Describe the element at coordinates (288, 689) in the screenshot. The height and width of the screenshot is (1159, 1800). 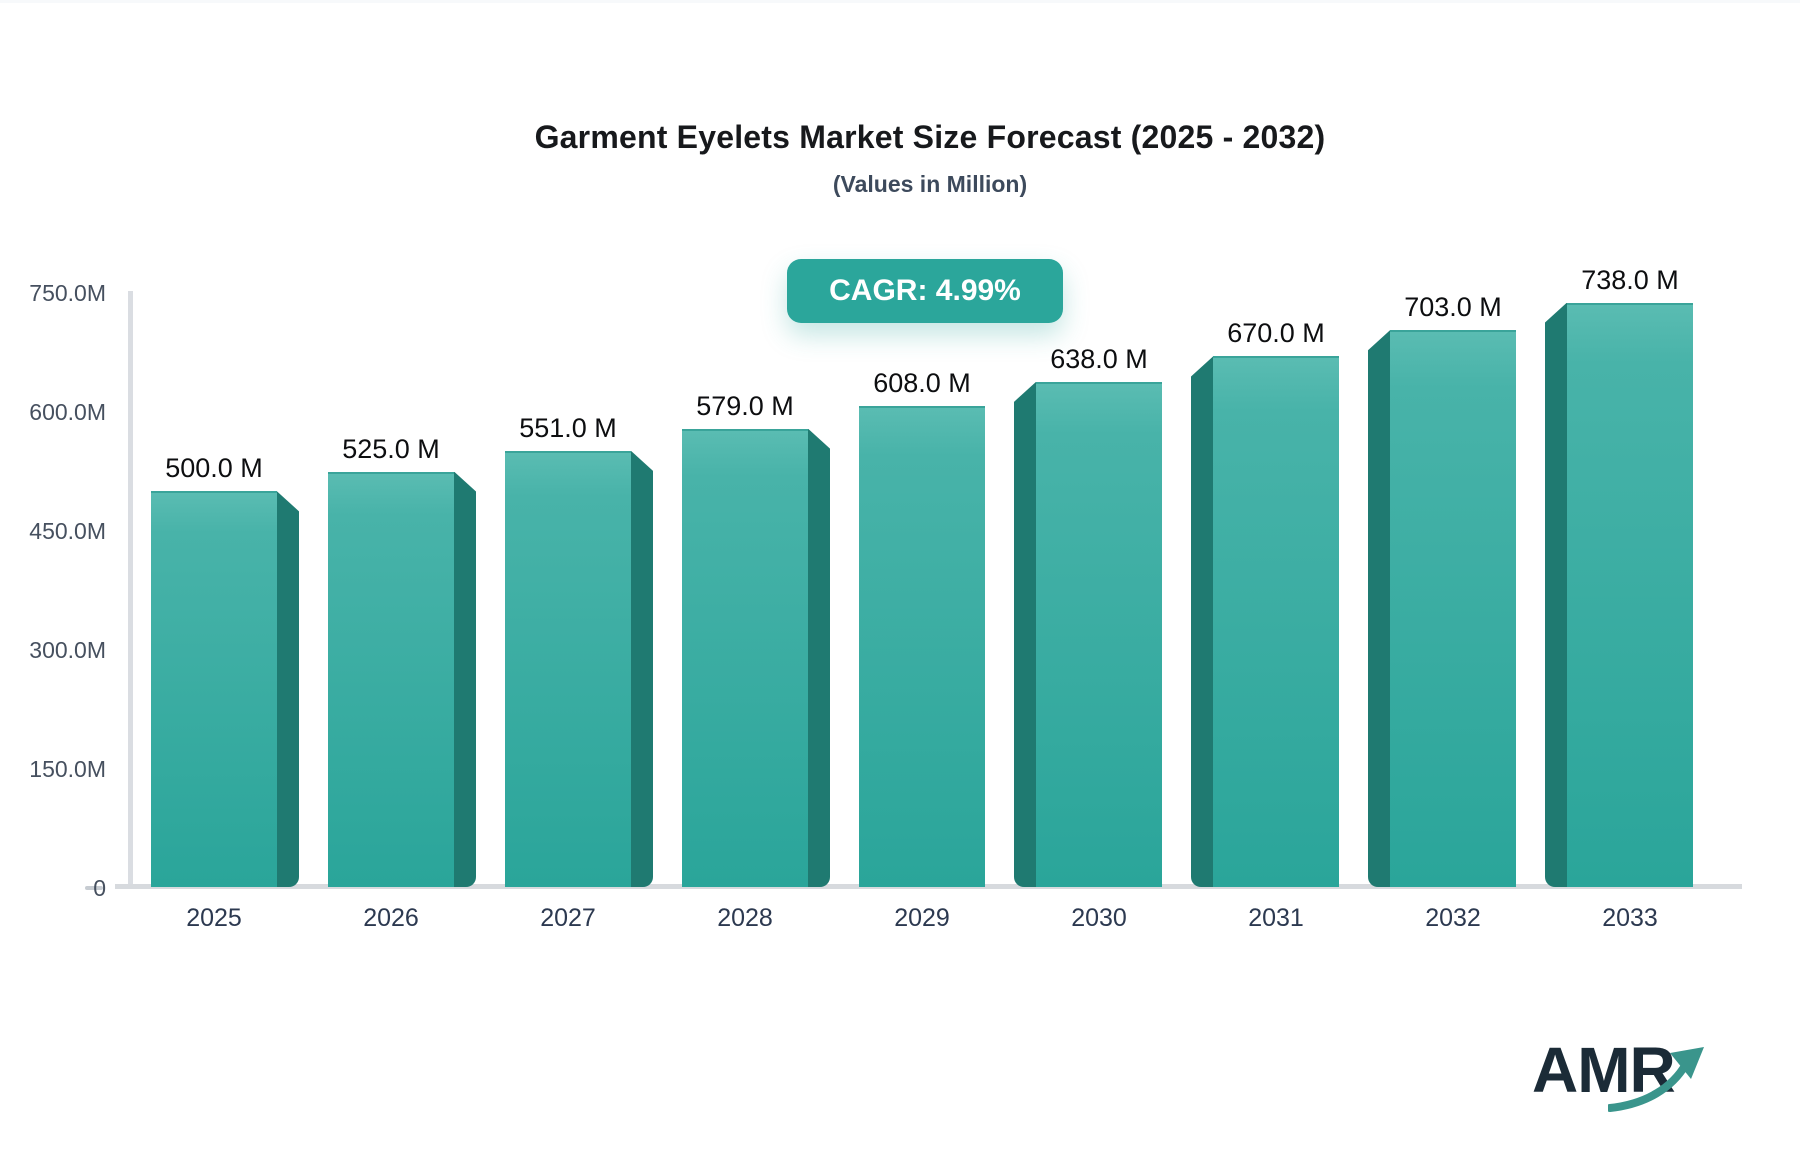
I see `bar-side-shadow-2025` at that location.